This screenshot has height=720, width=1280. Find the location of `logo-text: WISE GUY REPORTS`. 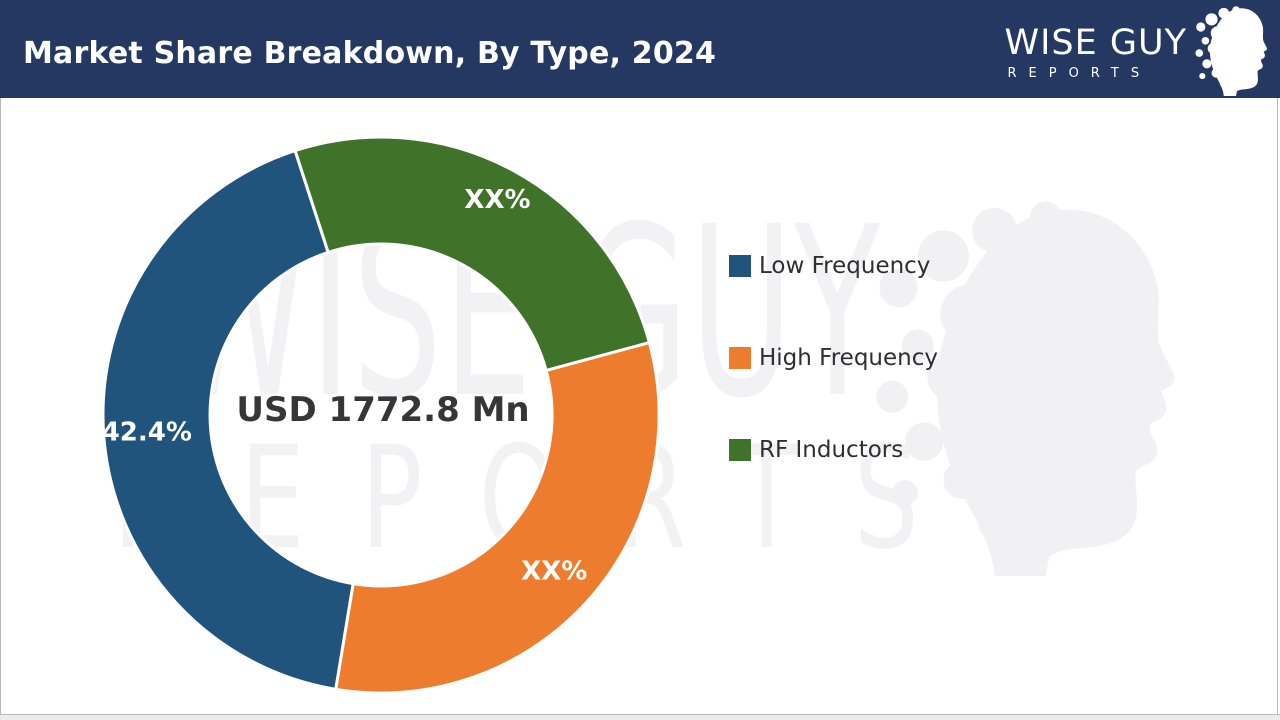

logo-text: WISE GUY REPORTS is located at coordinates (1095, 52).